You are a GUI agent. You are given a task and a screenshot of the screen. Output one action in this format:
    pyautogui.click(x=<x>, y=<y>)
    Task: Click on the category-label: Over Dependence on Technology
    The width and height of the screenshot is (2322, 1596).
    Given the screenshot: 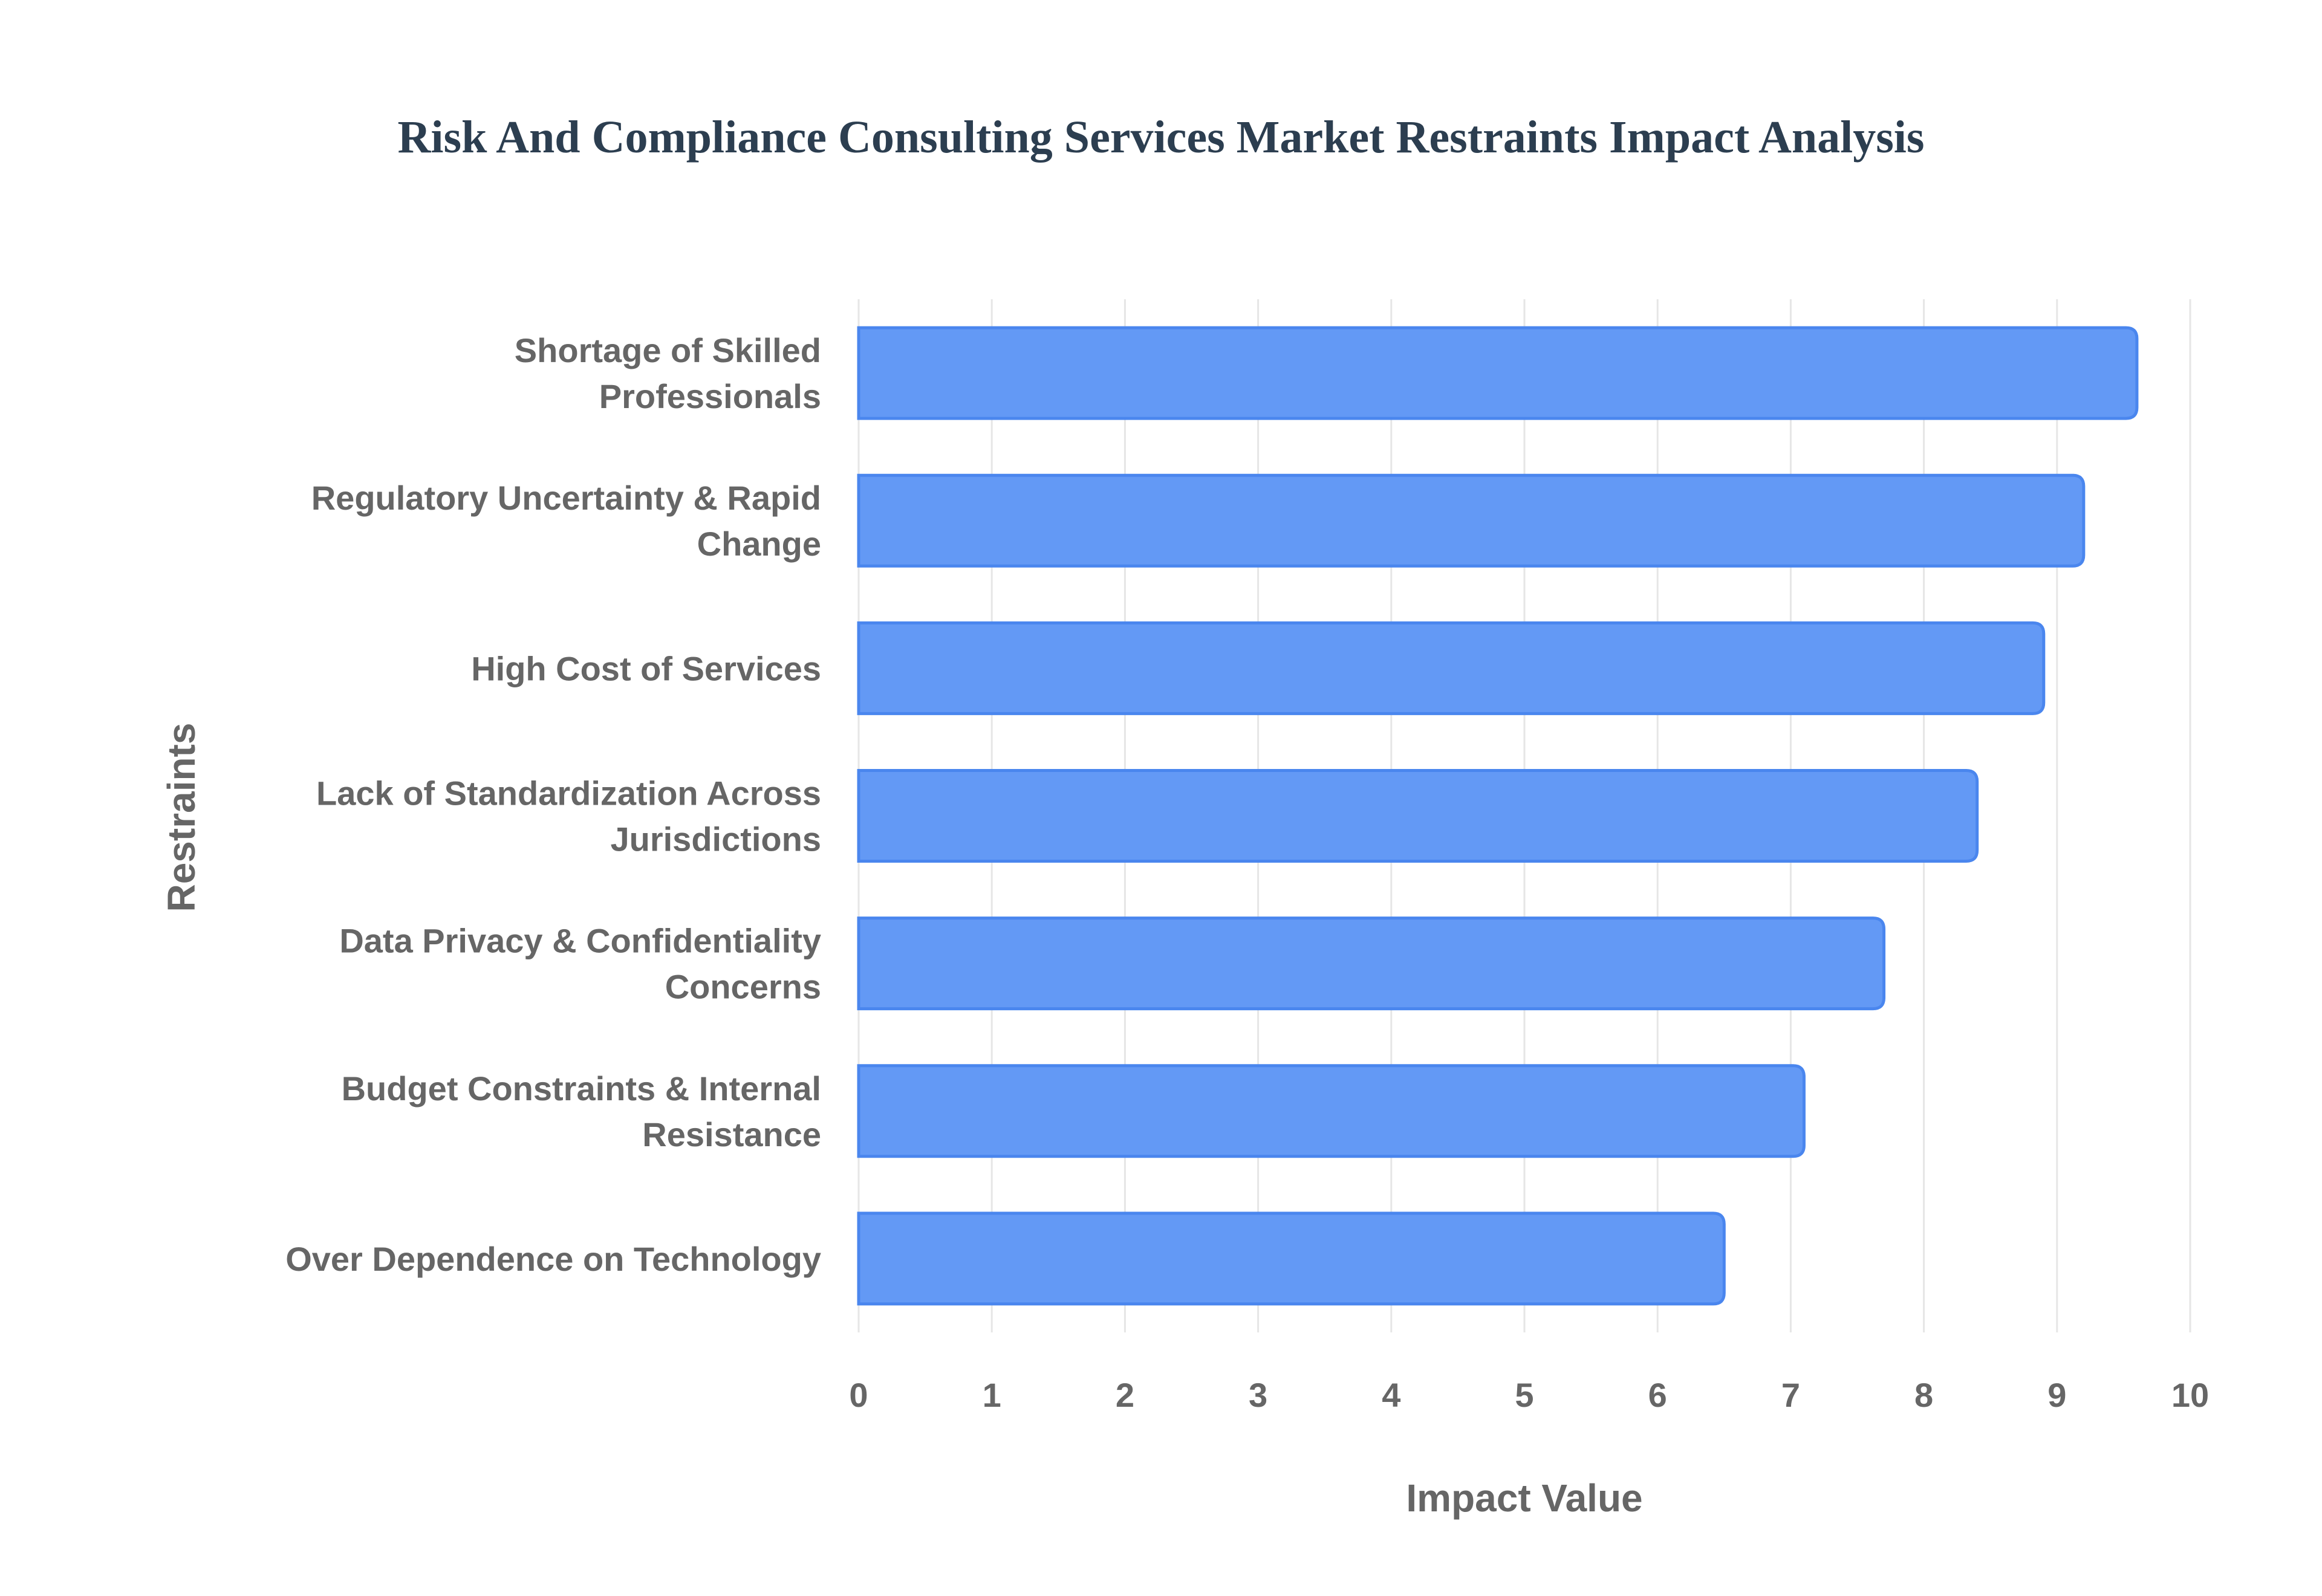 What is the action you would take?
    pyautogui.click(x=553, y=1259)
    